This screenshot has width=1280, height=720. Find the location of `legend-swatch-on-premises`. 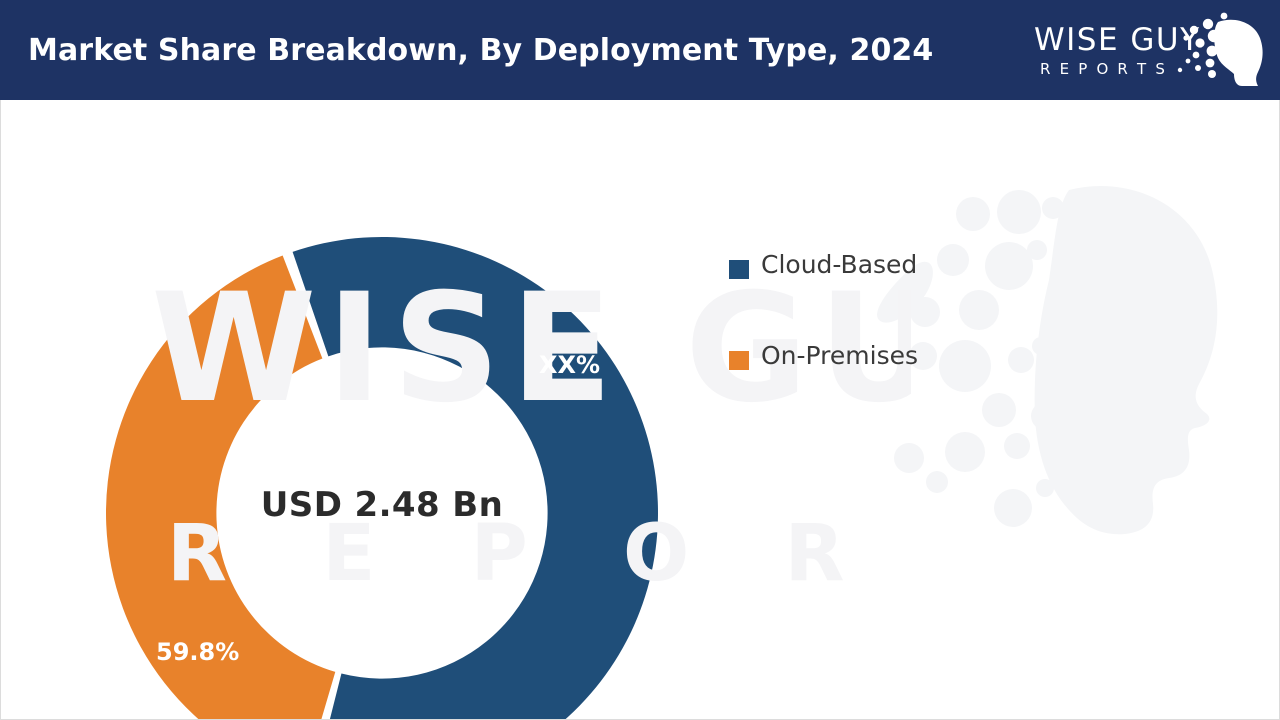

legend-swatch-on-premises is located at coordinates (739, 360).